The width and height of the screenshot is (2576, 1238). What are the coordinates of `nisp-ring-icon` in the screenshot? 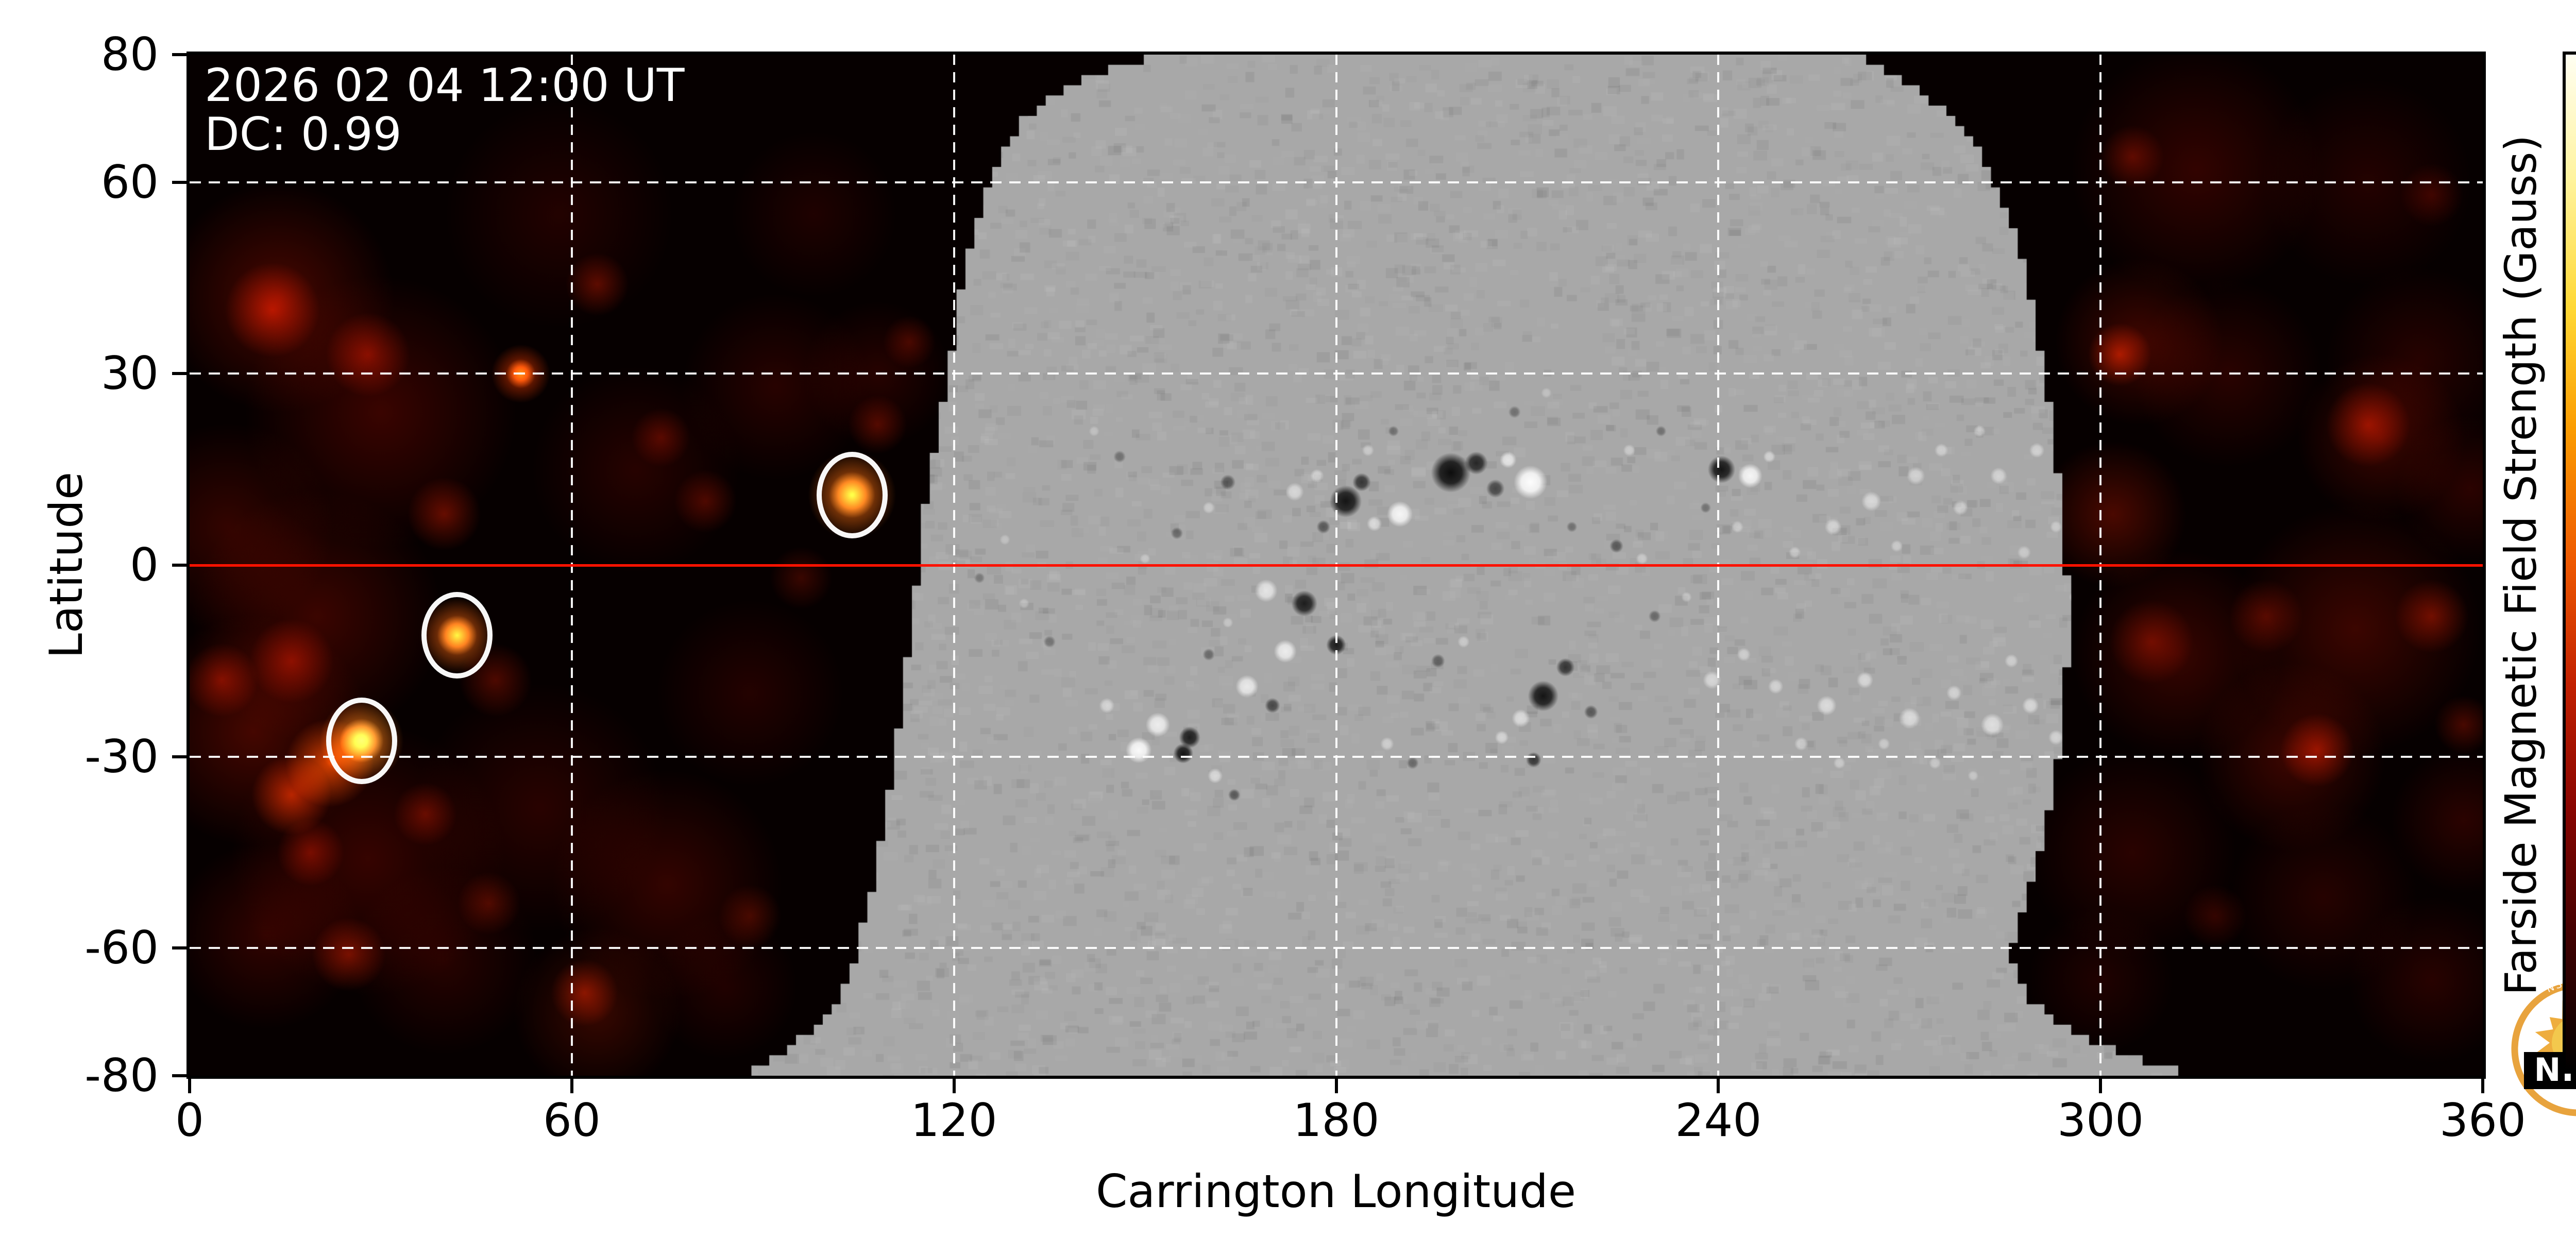 It's located at (2543, 1048).